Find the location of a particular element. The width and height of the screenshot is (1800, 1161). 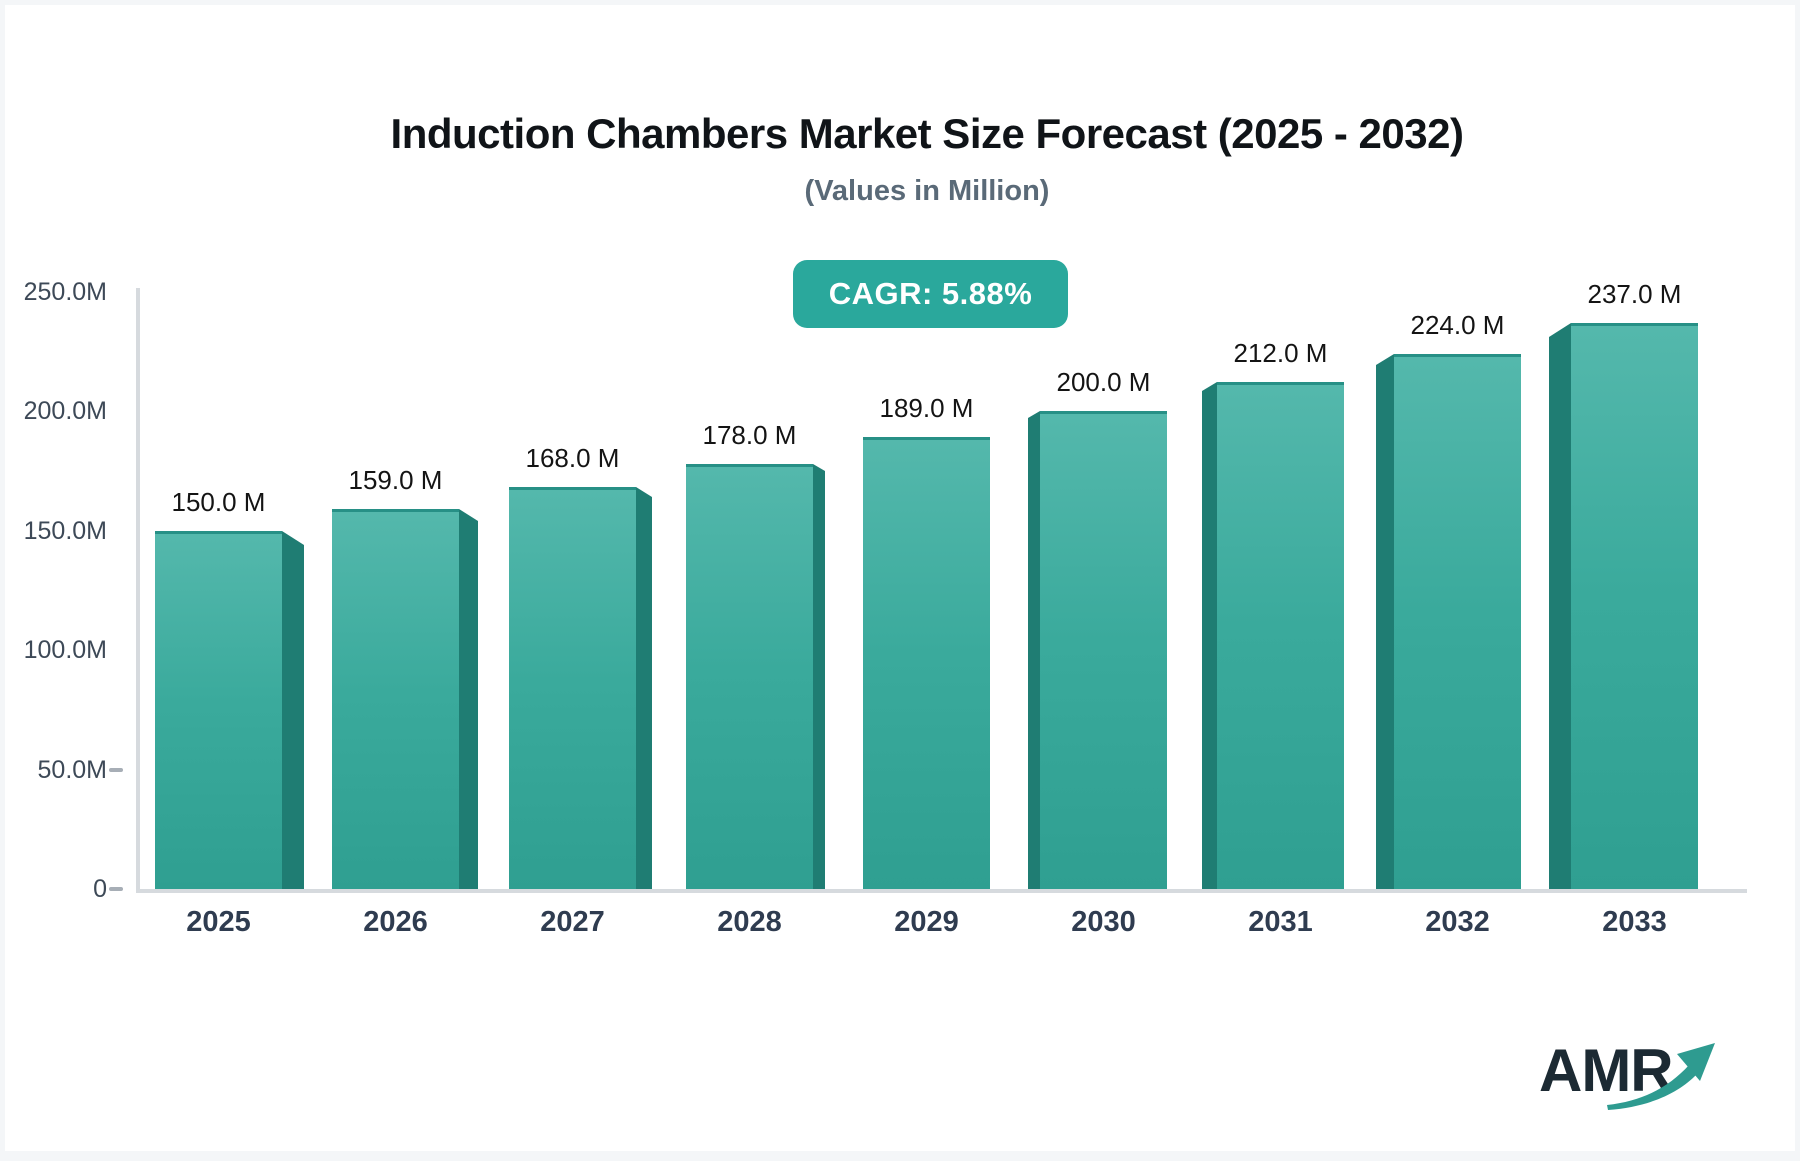

bar-side-face-2032 is located at coordinates (1385, 621).